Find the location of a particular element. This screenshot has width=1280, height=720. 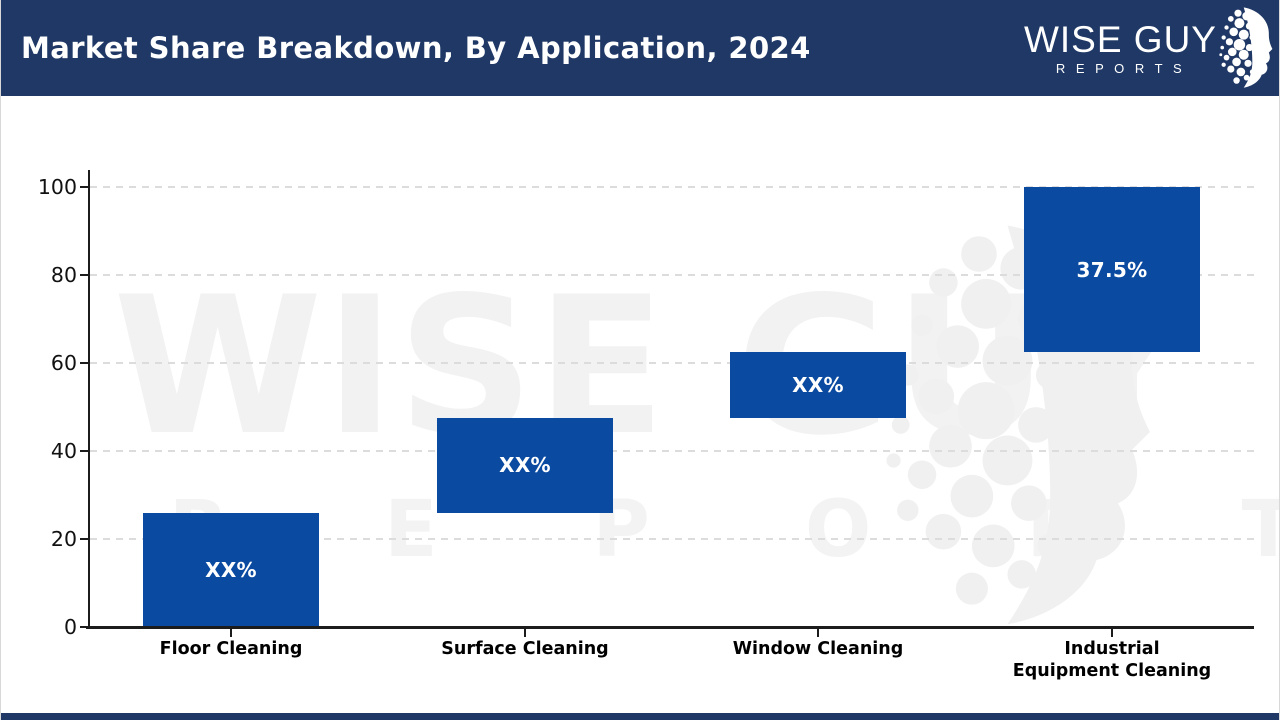

wiseguy-logo: WISE GUY R E P O R T S is located at coordinates (1149, 48).